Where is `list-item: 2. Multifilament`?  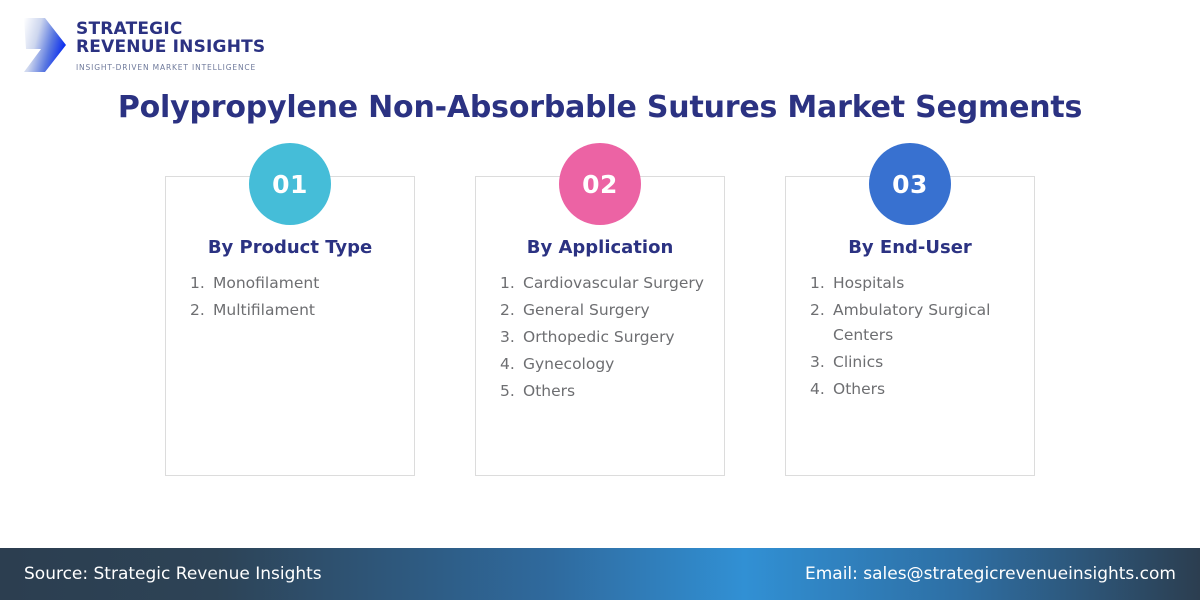 list-item: 2. Multifilament is located at coordinates (296, 310).